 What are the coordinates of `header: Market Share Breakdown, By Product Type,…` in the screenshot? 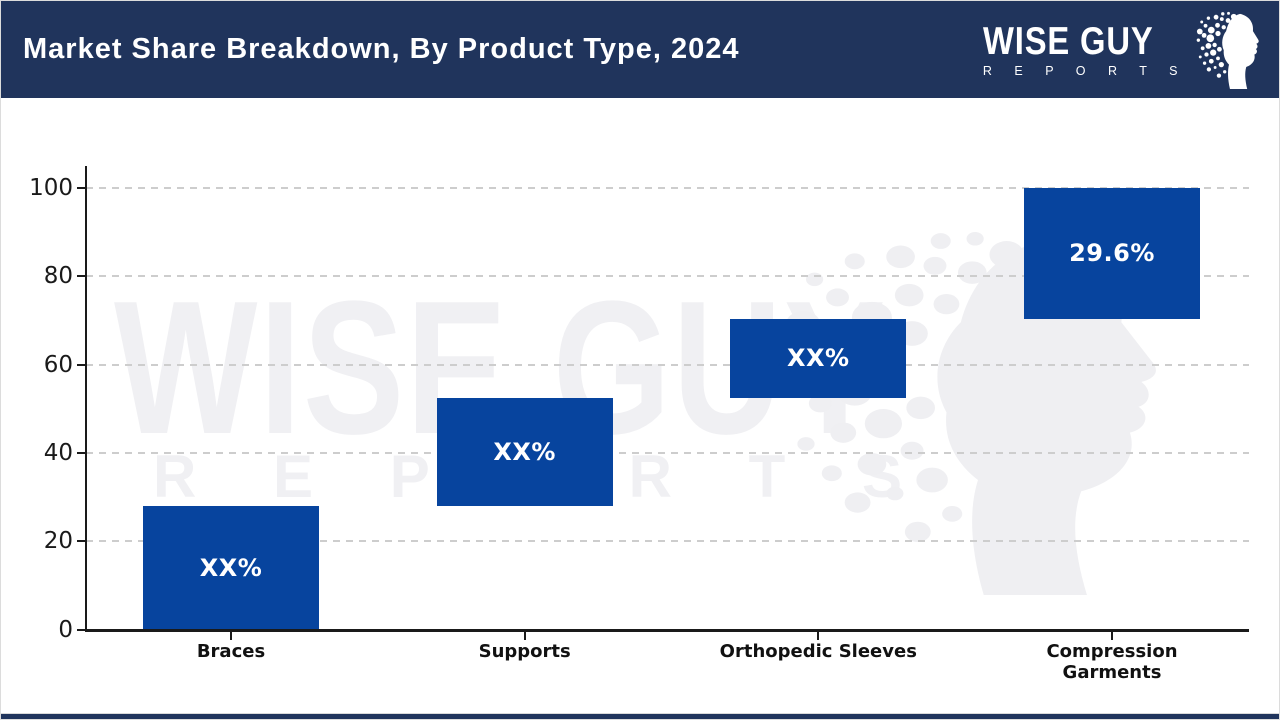 It's located at (640, 49).